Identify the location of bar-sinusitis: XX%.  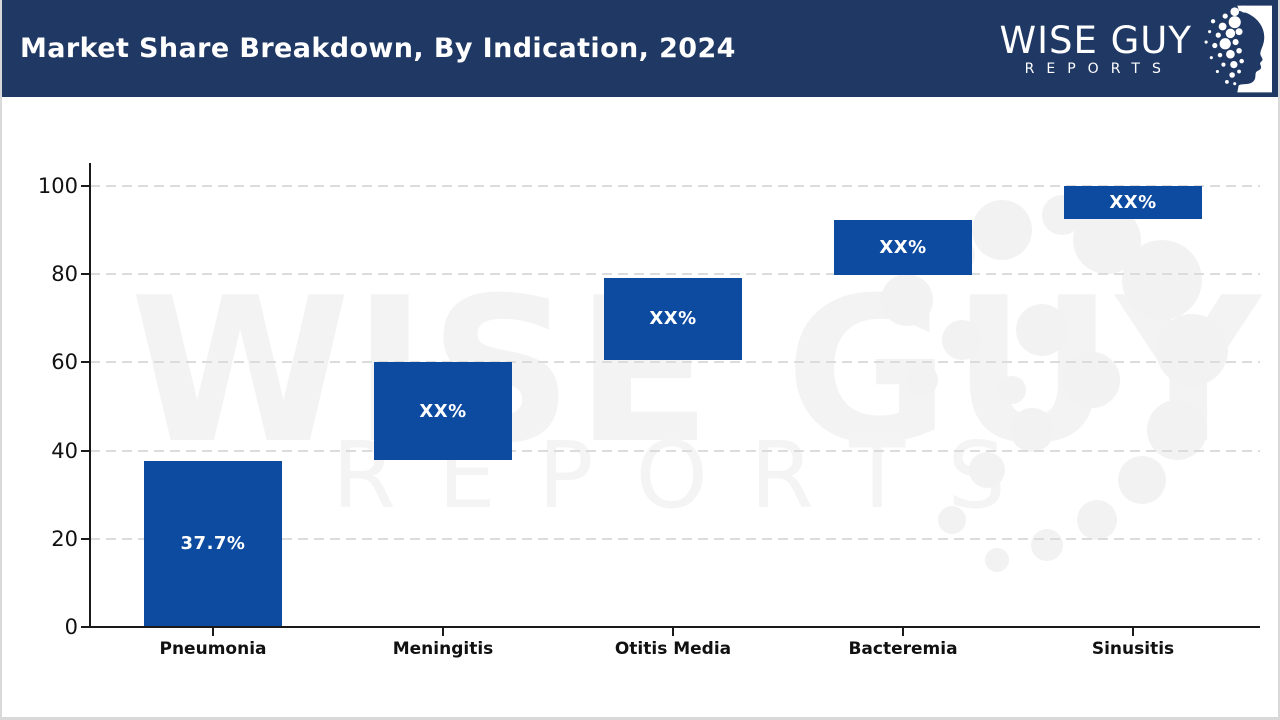
(1133, 202).